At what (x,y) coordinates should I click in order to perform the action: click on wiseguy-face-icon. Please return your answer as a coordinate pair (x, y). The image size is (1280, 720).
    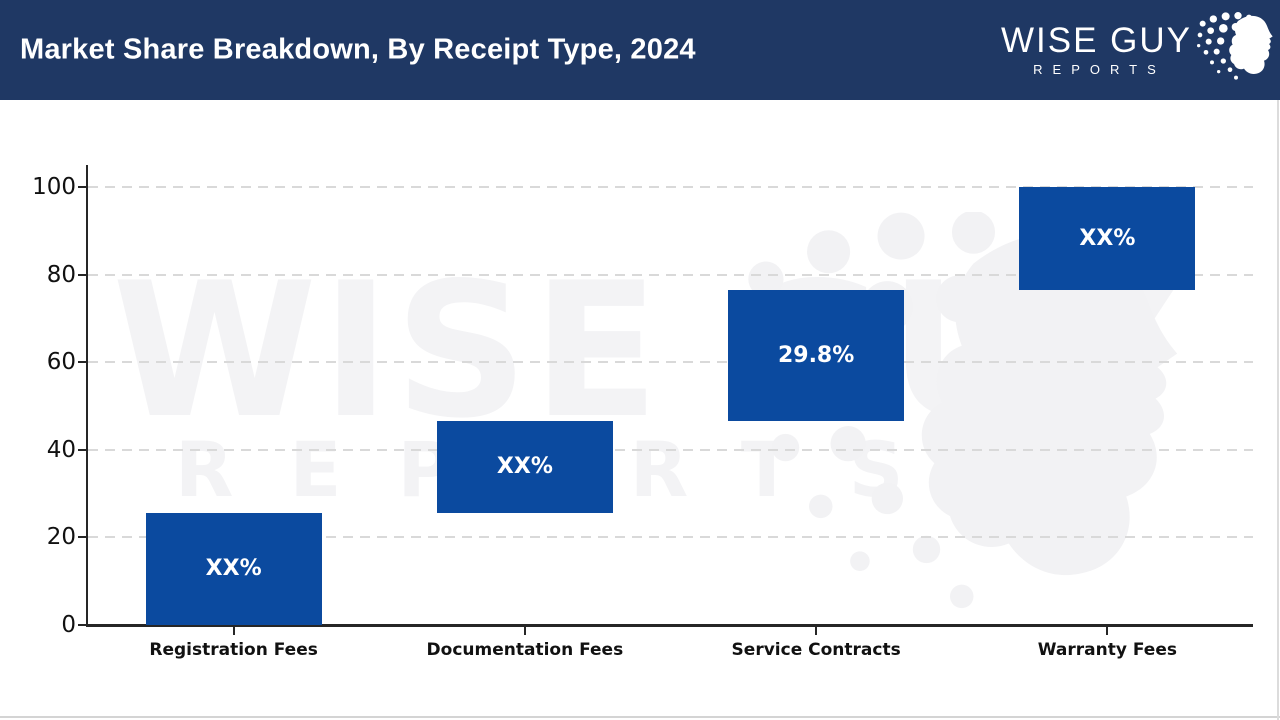
    Looking at the image, I should click on (1235, 46).